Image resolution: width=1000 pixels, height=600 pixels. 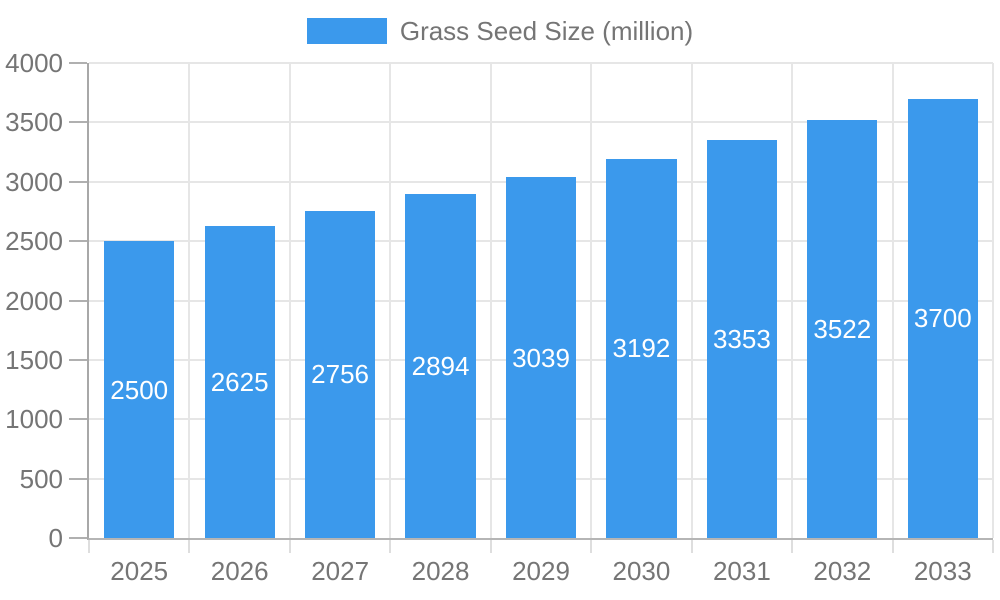 I want to click on bar: 3353, so click(x=742, y=338).